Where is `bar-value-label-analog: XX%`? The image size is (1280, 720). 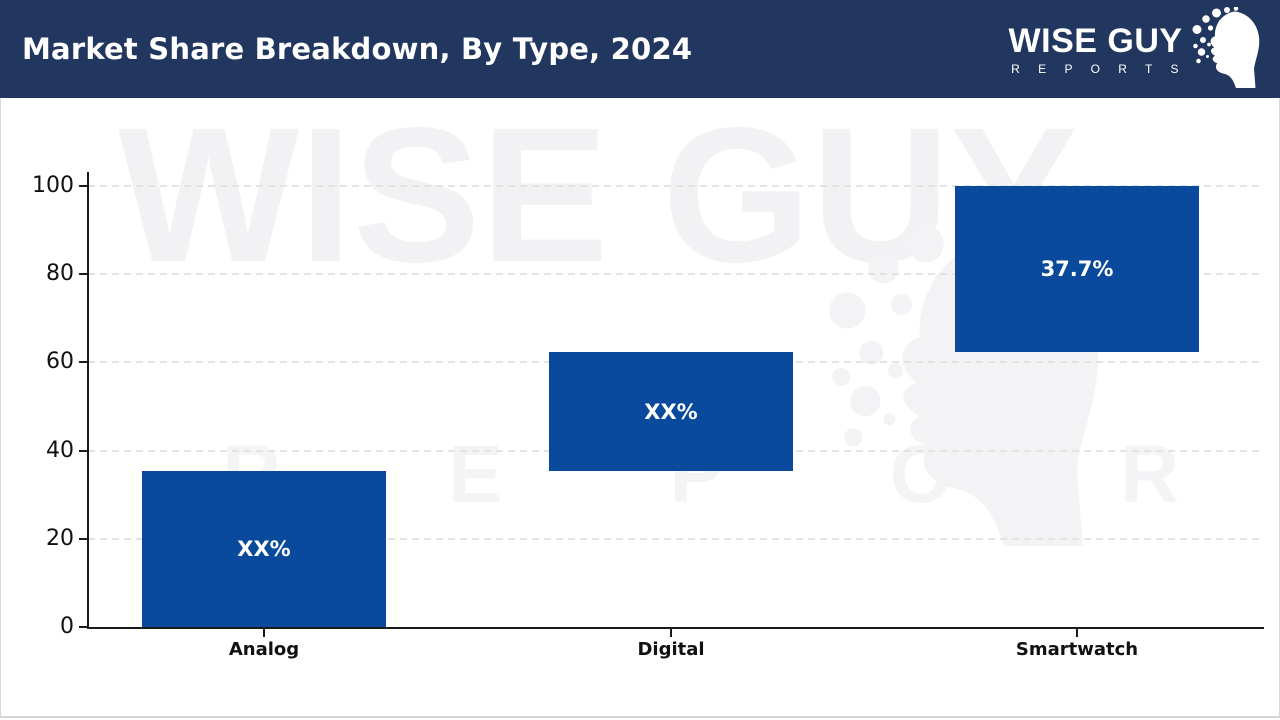 bar-value-label-analog: XX% is located at coordinates (264, 549).